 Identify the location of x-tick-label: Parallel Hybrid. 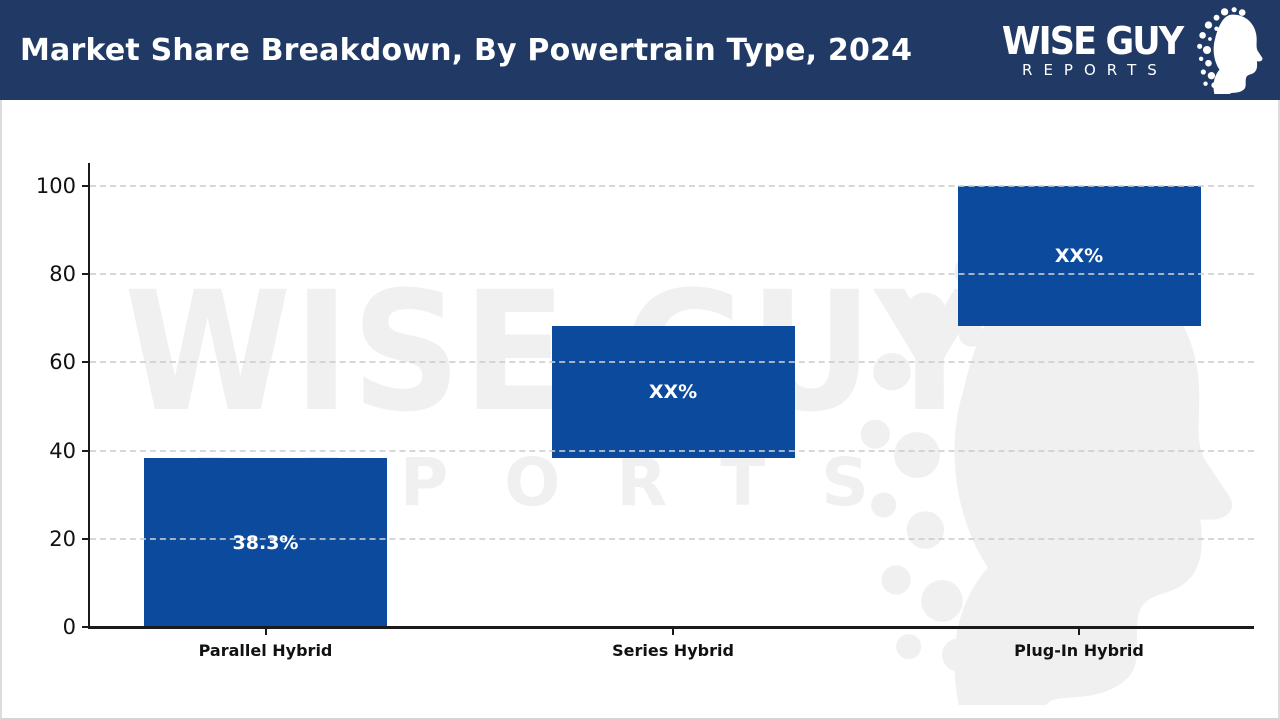
(265, 650).